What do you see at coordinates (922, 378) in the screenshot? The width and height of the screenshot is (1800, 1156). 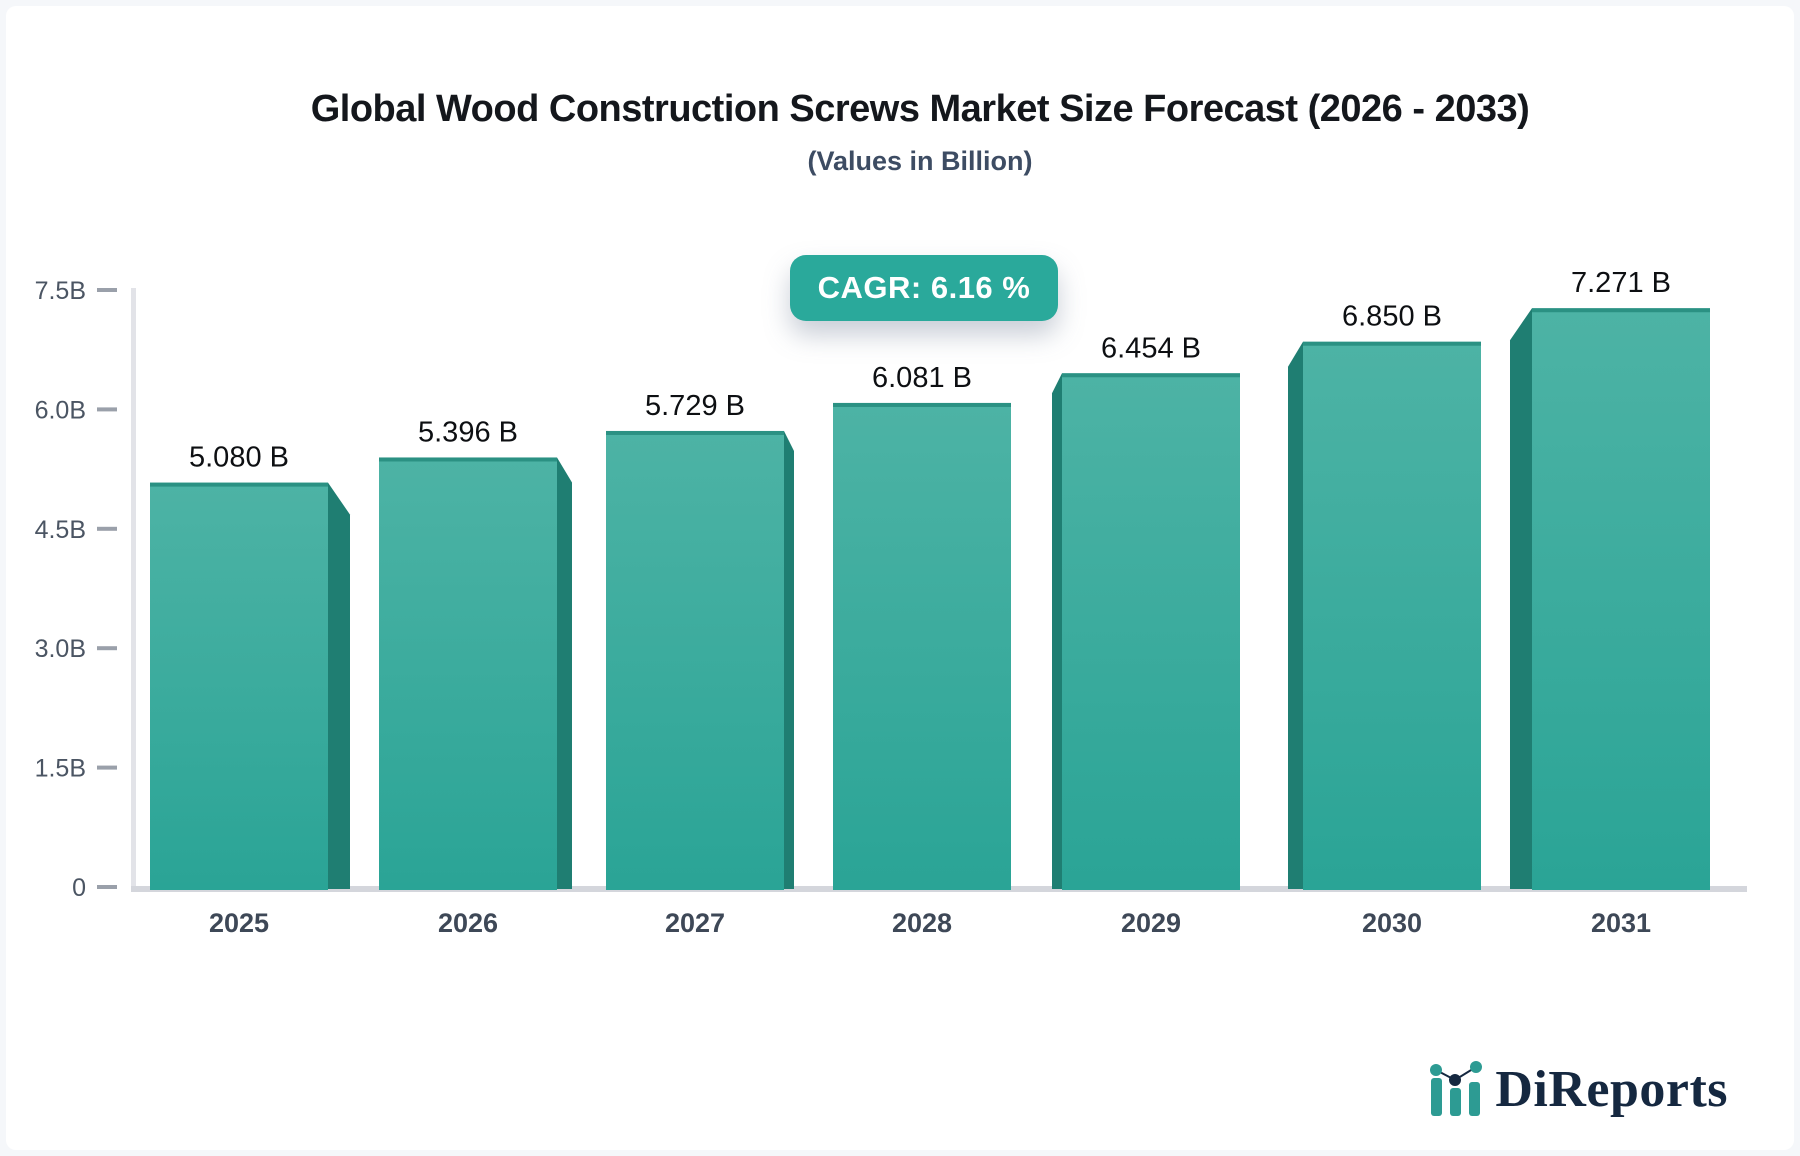 I see `bar-value-label: 6.081 B` at bounding box center [922, 378].